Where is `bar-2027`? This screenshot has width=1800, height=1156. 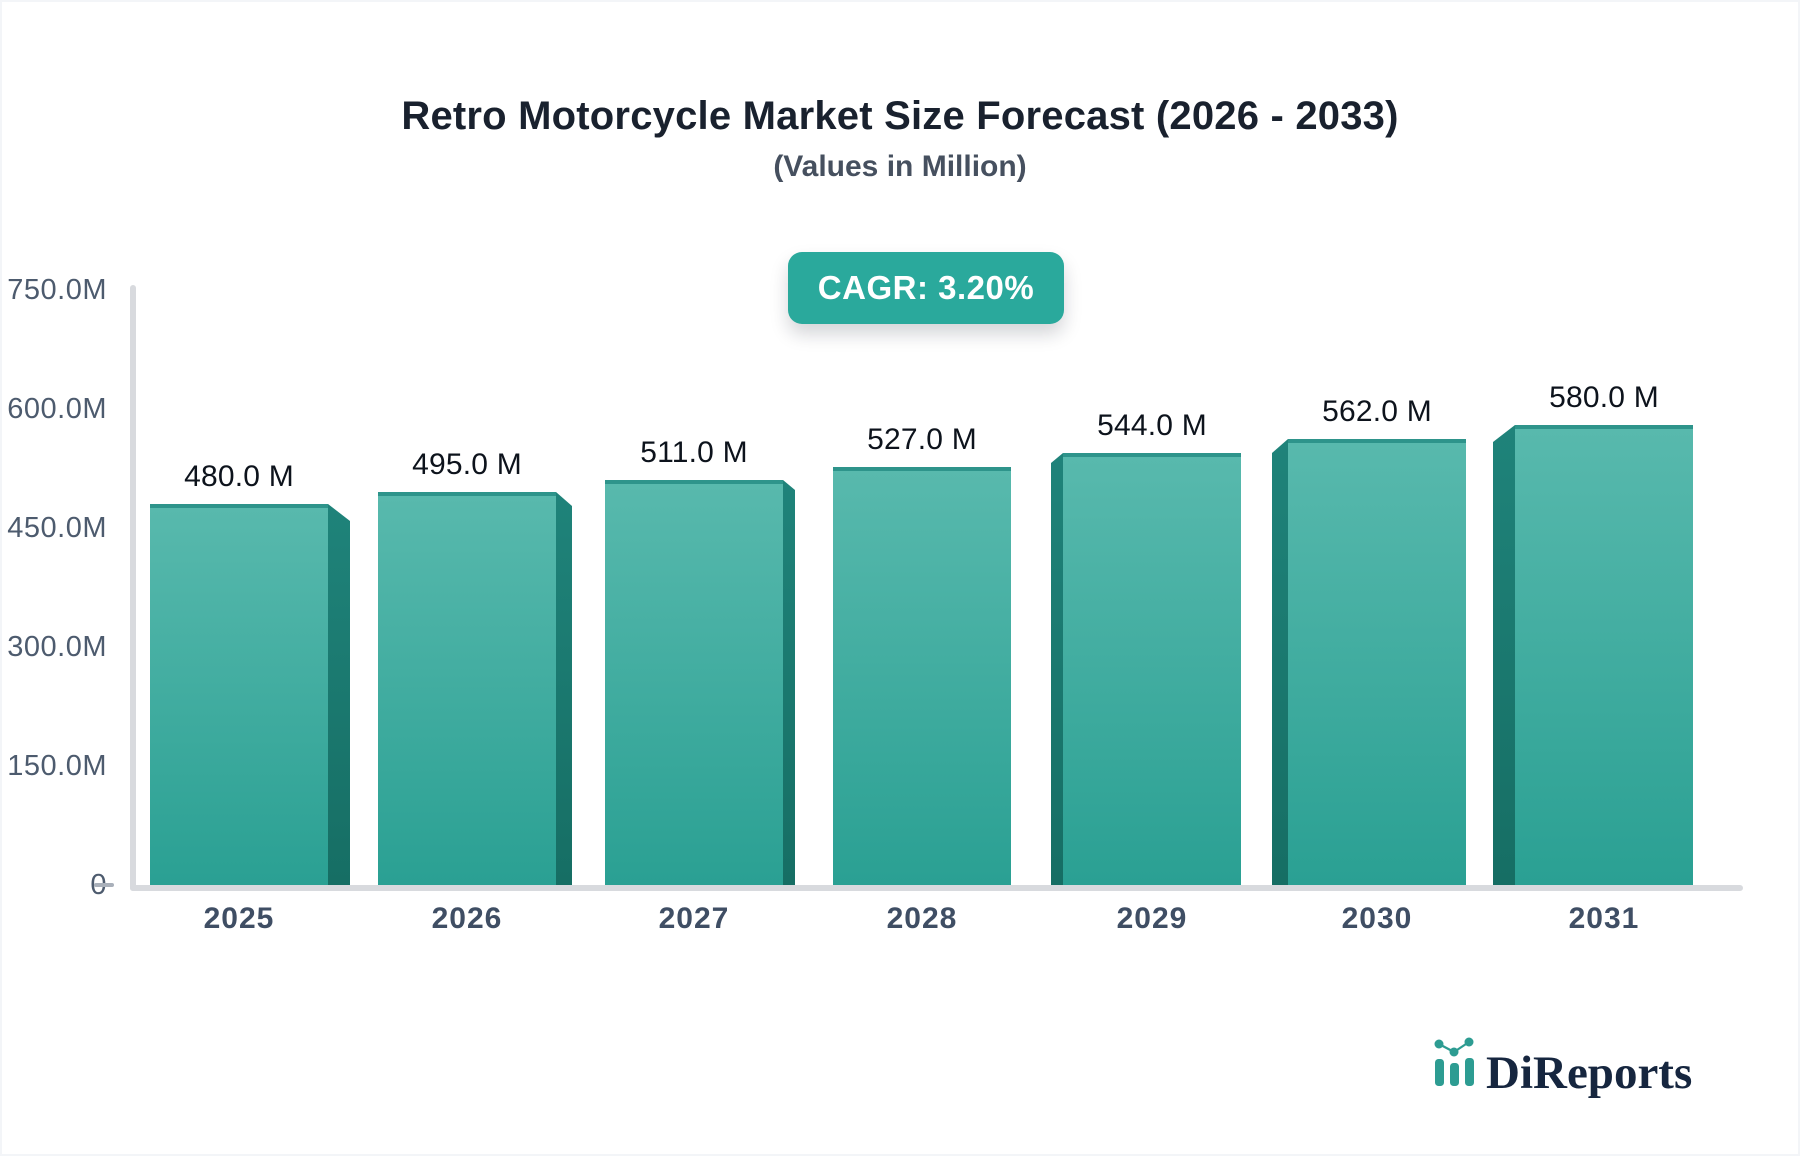
bar-2027 is located at coordinates (700, 682).